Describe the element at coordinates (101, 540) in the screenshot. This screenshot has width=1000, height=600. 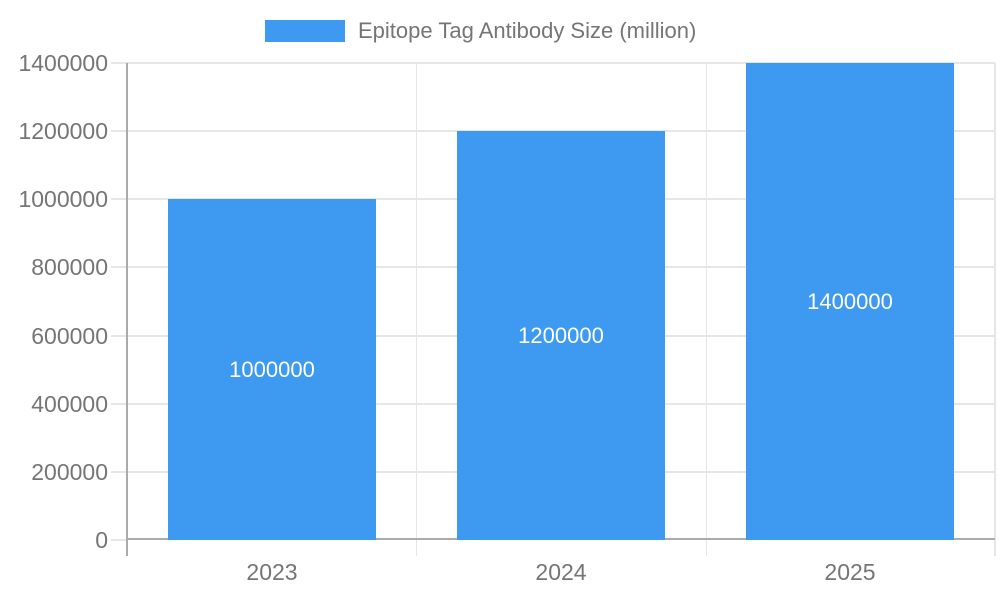
I see `y-axis-label: 0` at that location.